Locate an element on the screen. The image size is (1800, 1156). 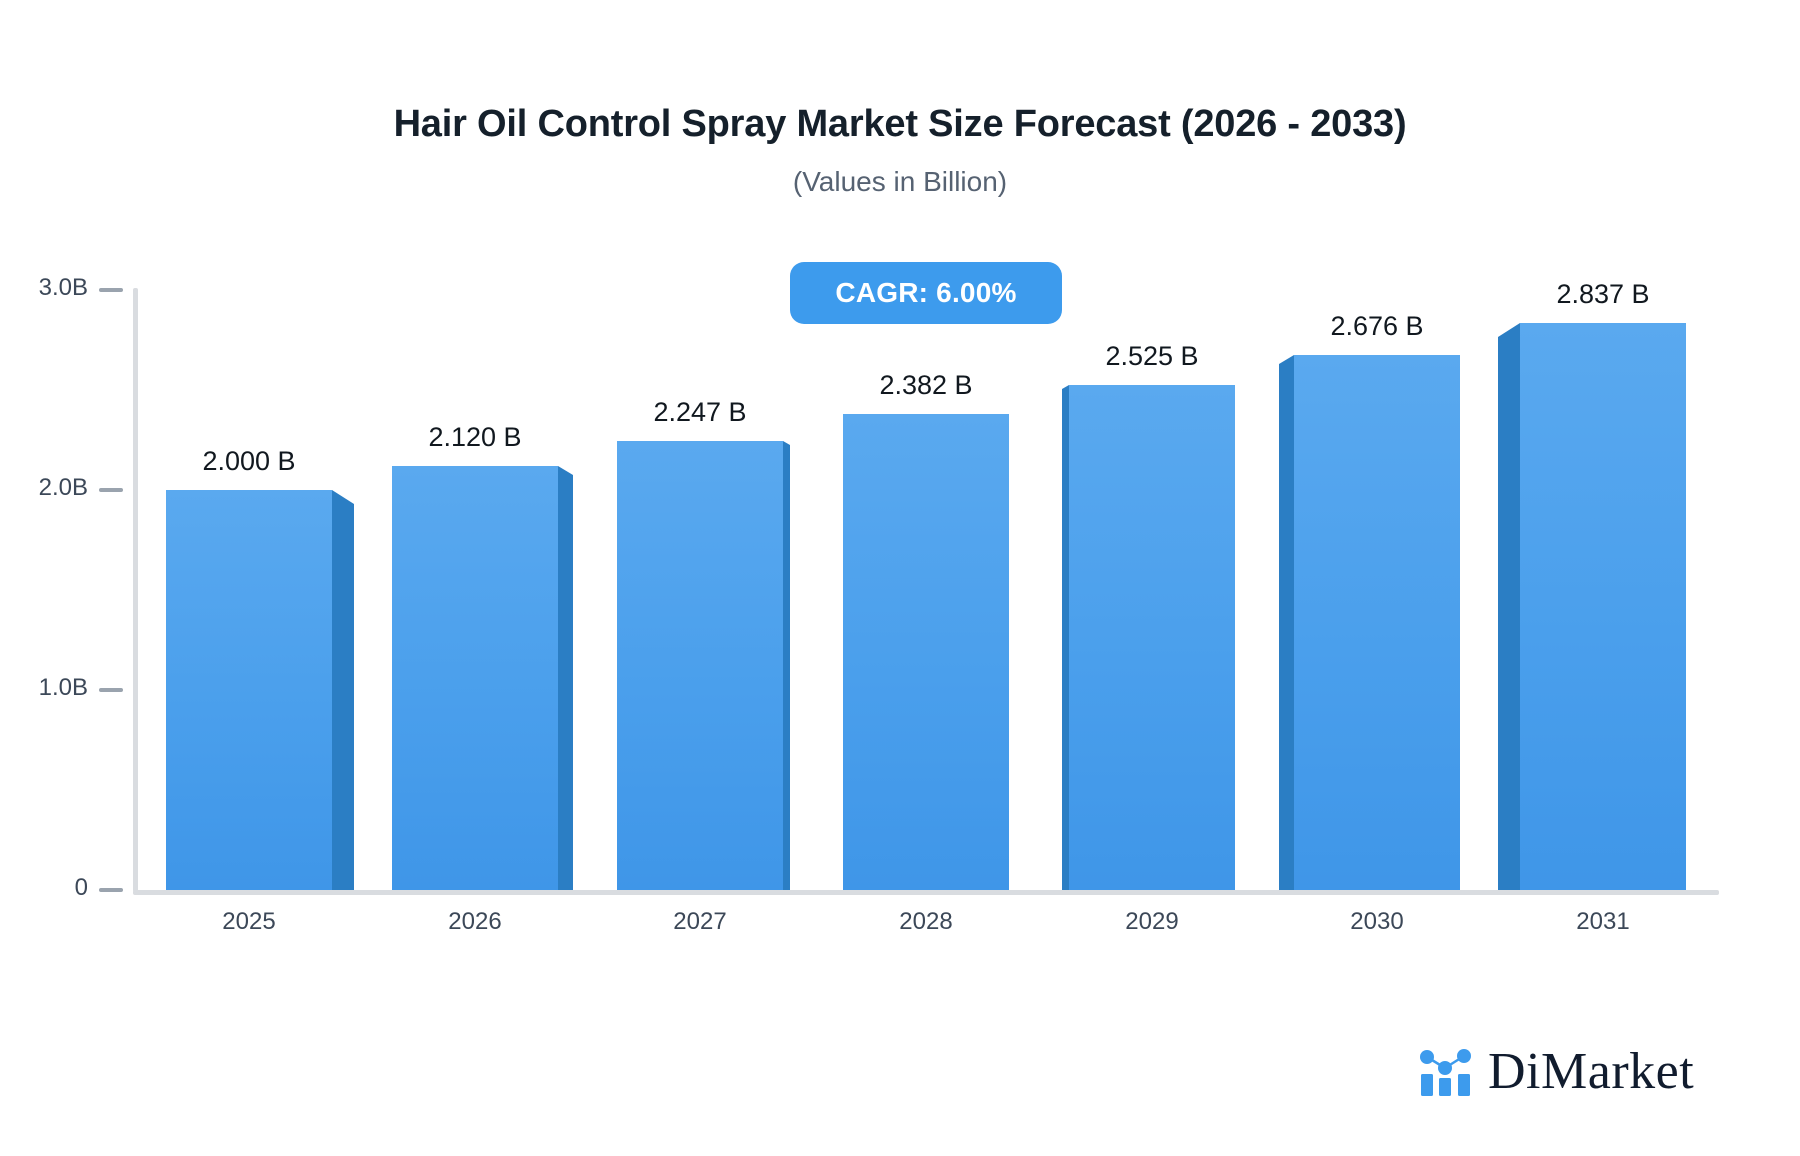
bar-2031 is located at coordinates (1592, 606).